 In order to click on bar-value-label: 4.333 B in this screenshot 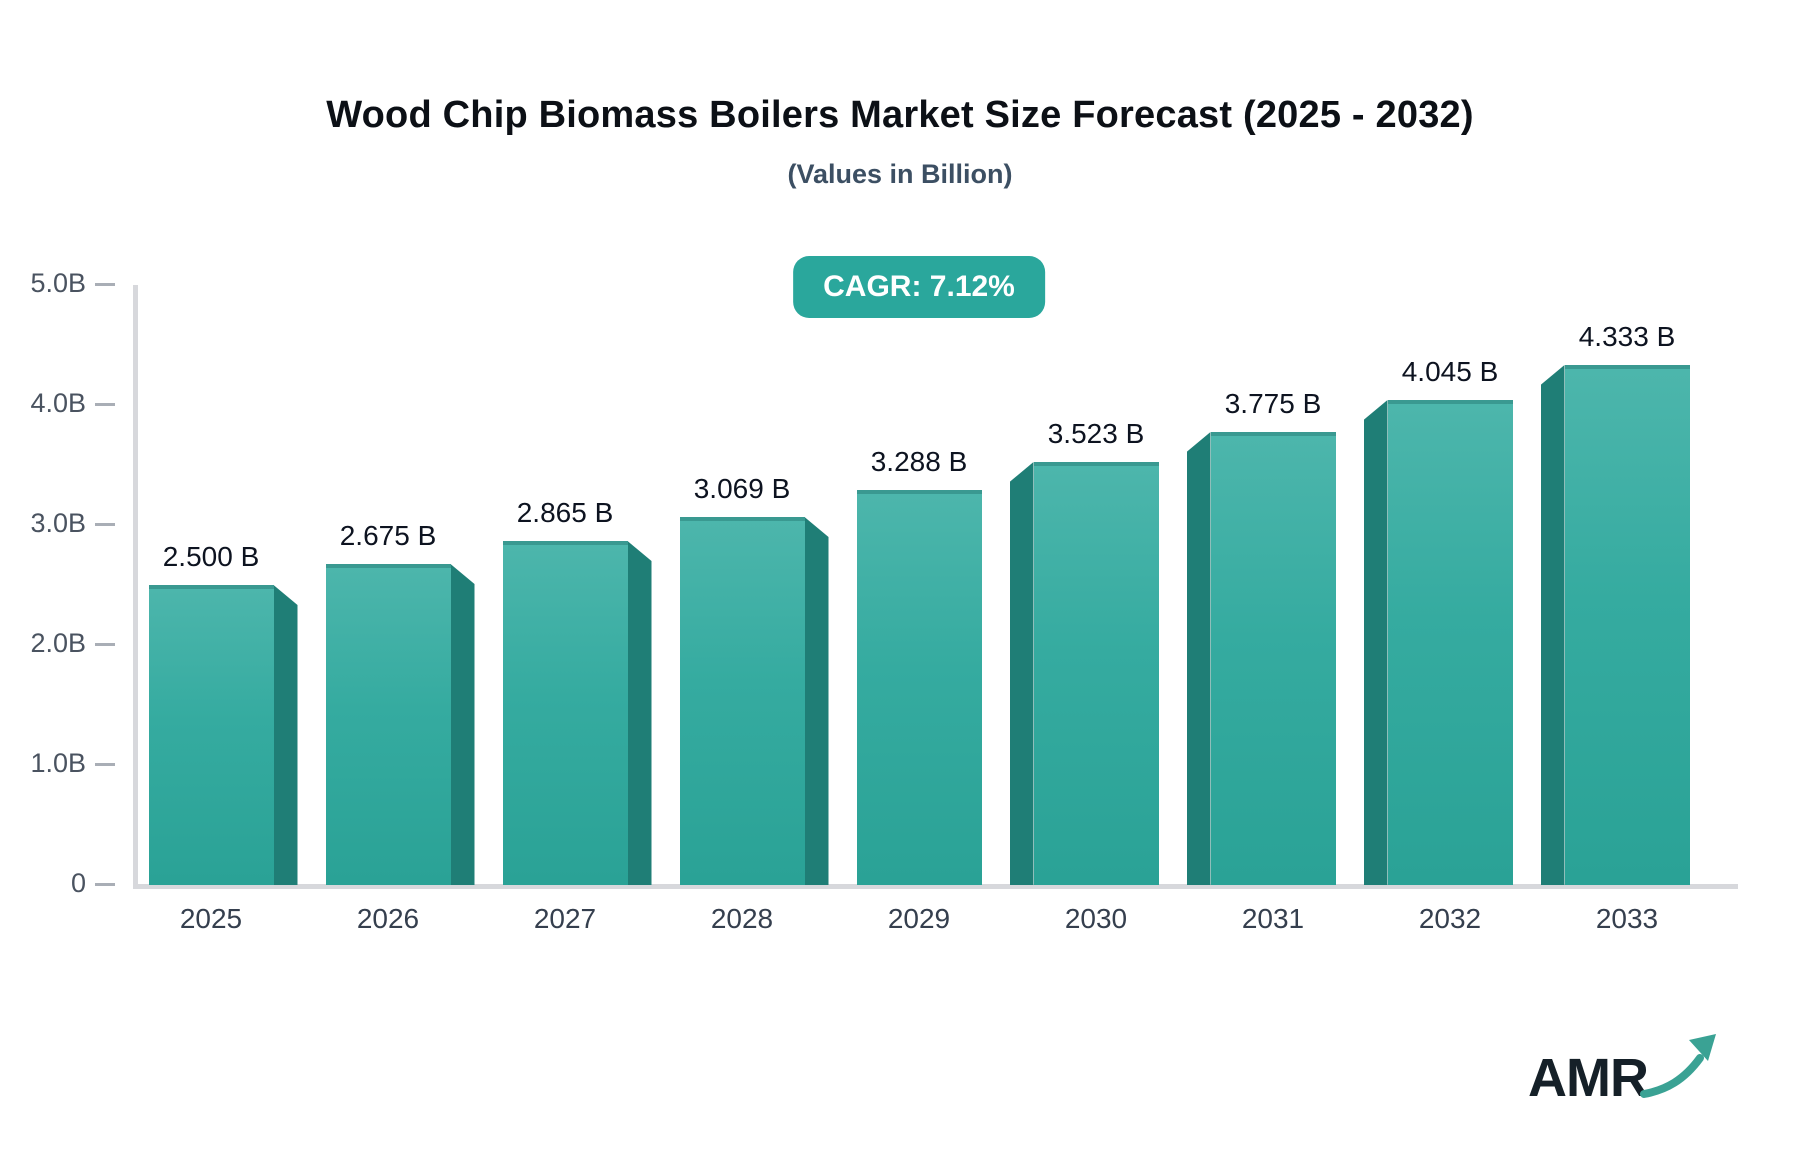, I will do `click(1627, 336)`.